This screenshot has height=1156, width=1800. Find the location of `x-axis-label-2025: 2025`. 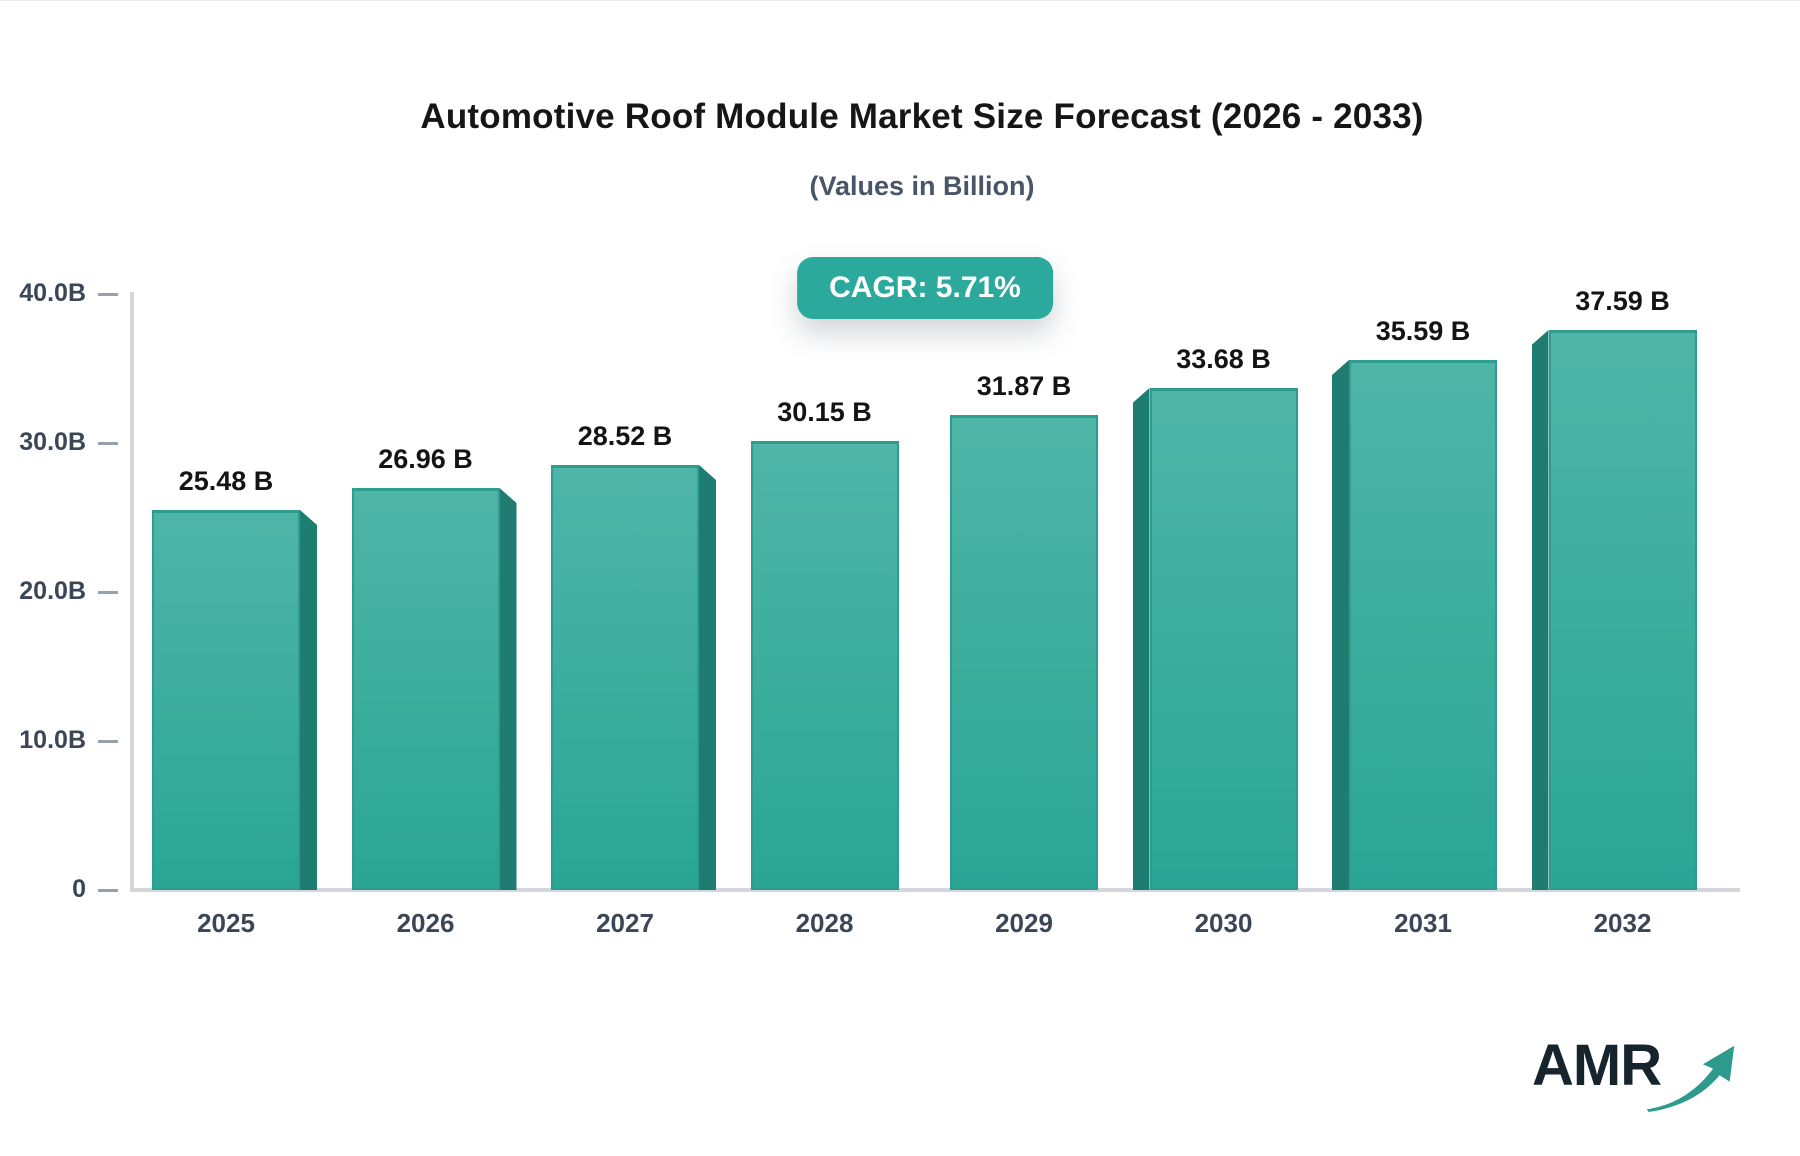

x-axis-label-2025: 2025 is located at coordinates (226, 923).